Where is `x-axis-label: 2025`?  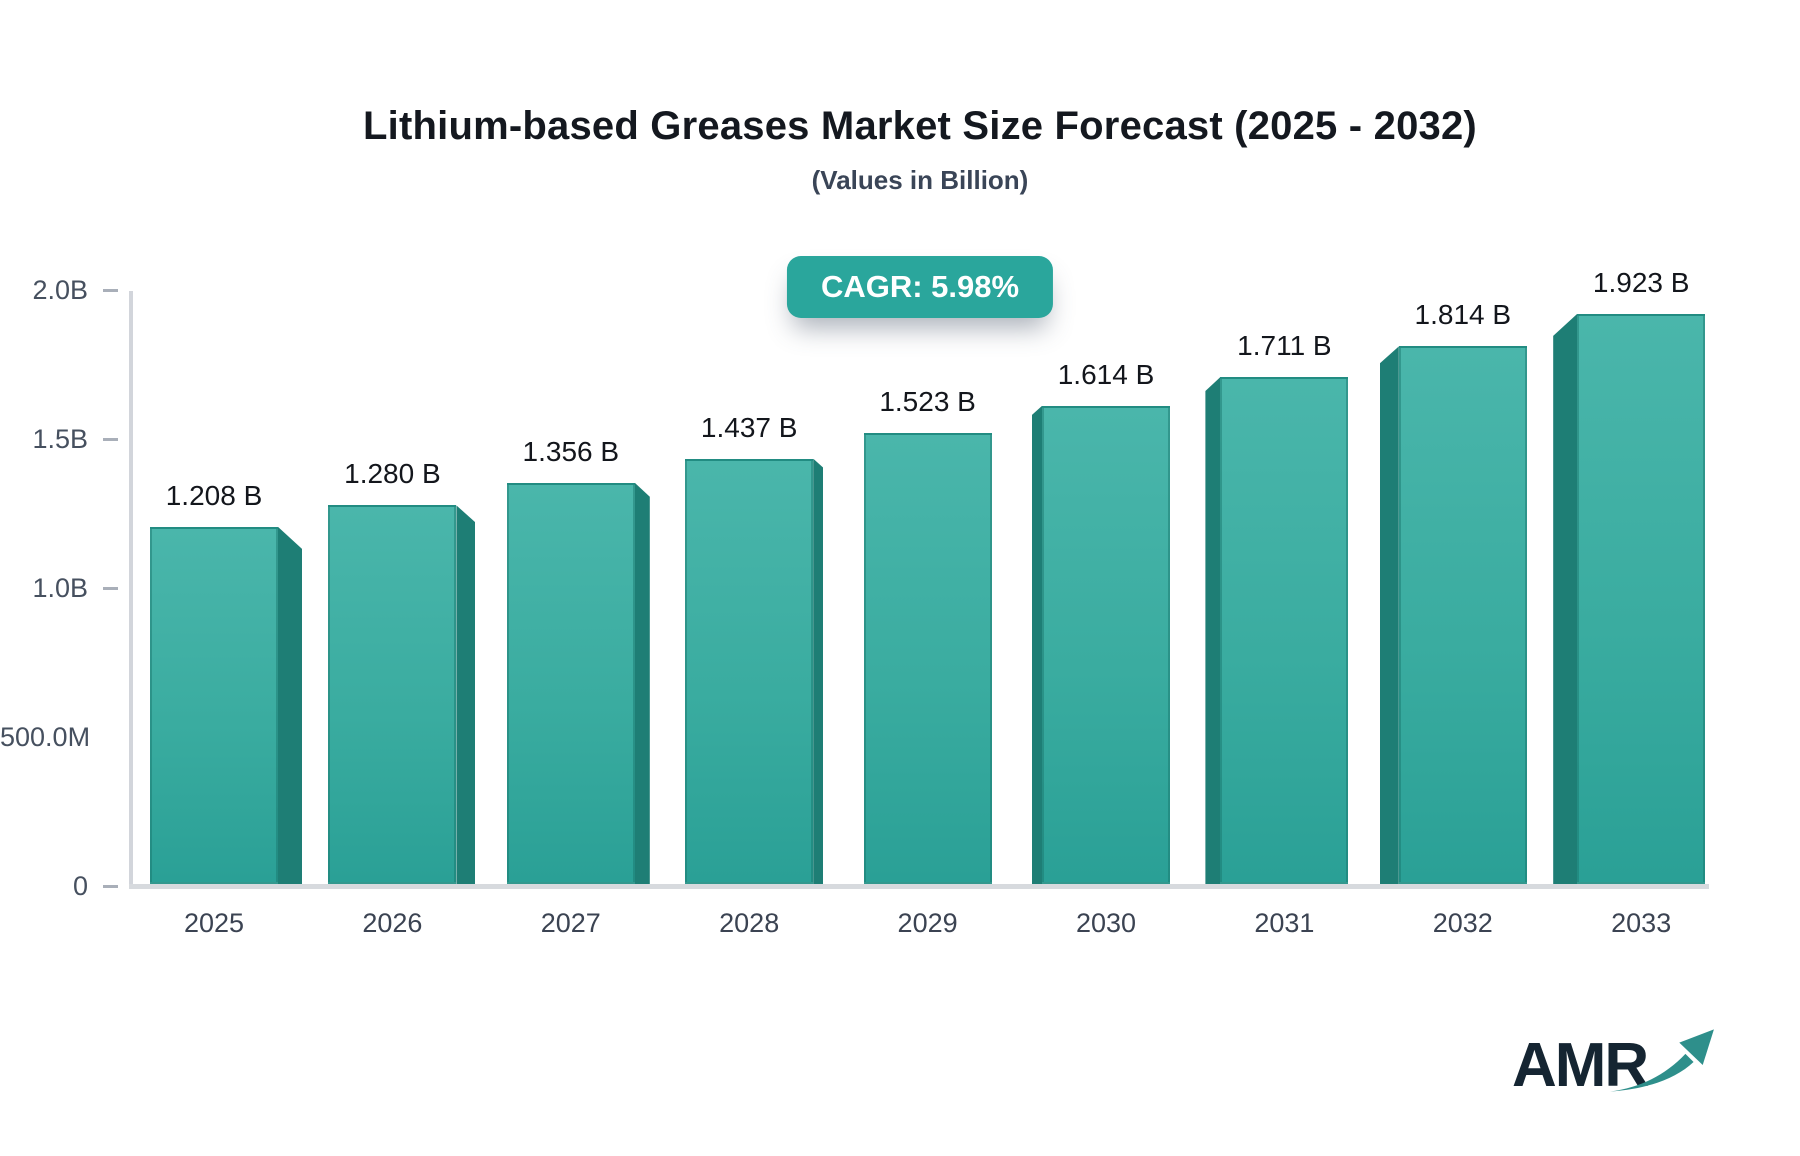 x-axis-label: 2025 is located at coordinates (214, 923).